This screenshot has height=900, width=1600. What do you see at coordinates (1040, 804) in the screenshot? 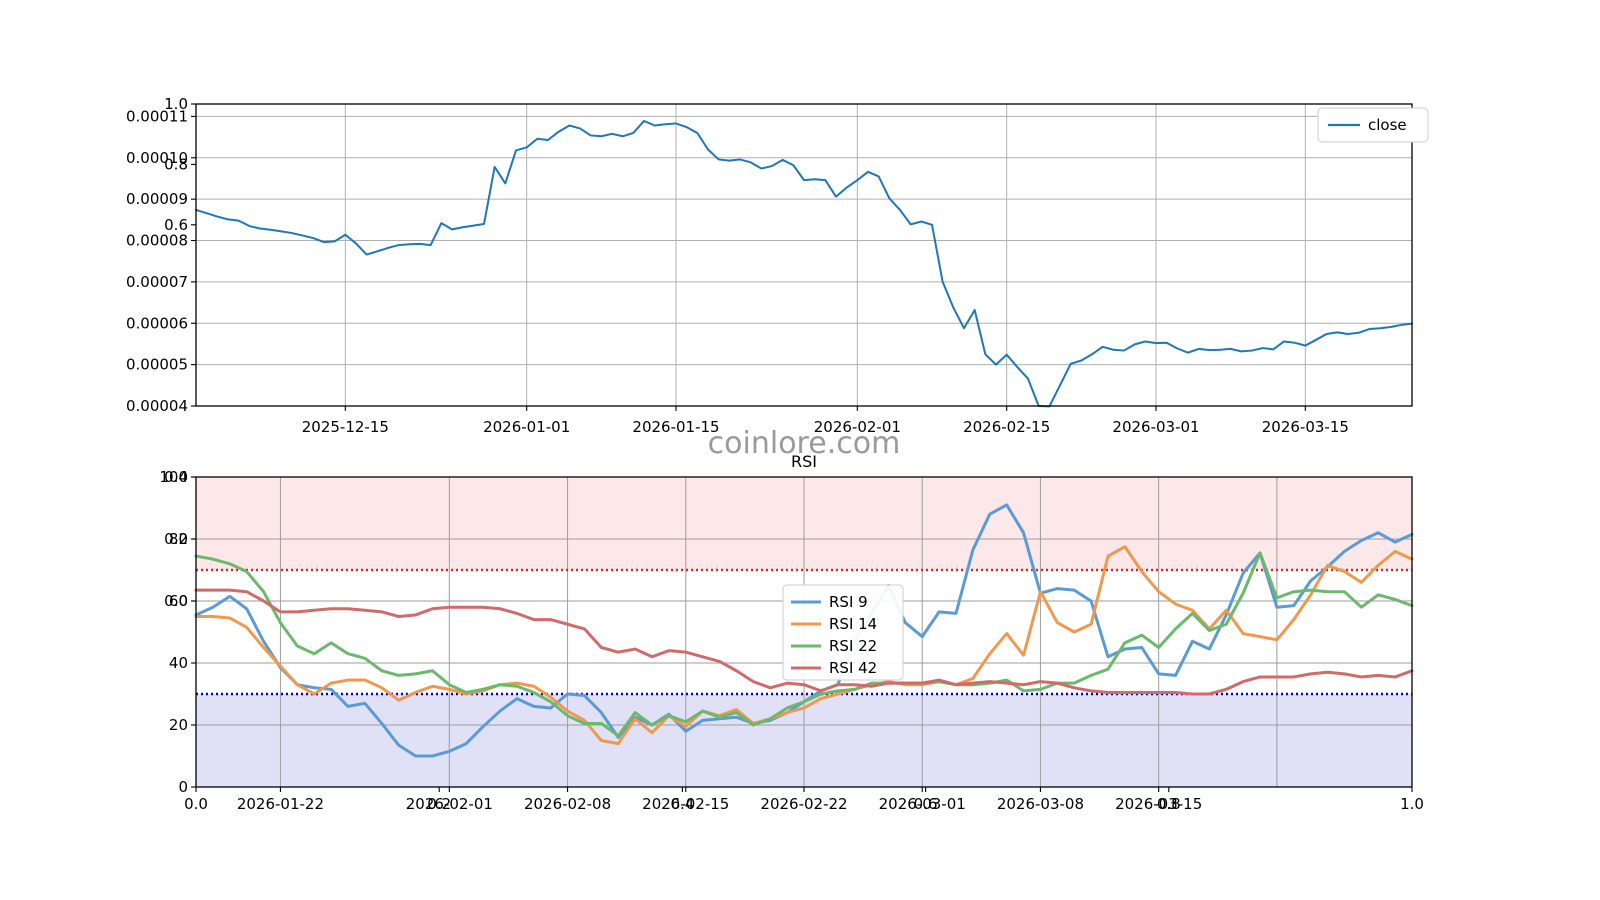
I see `rsi-x-tick-label: 2026-03-08` at bounding box center [1040, 804].